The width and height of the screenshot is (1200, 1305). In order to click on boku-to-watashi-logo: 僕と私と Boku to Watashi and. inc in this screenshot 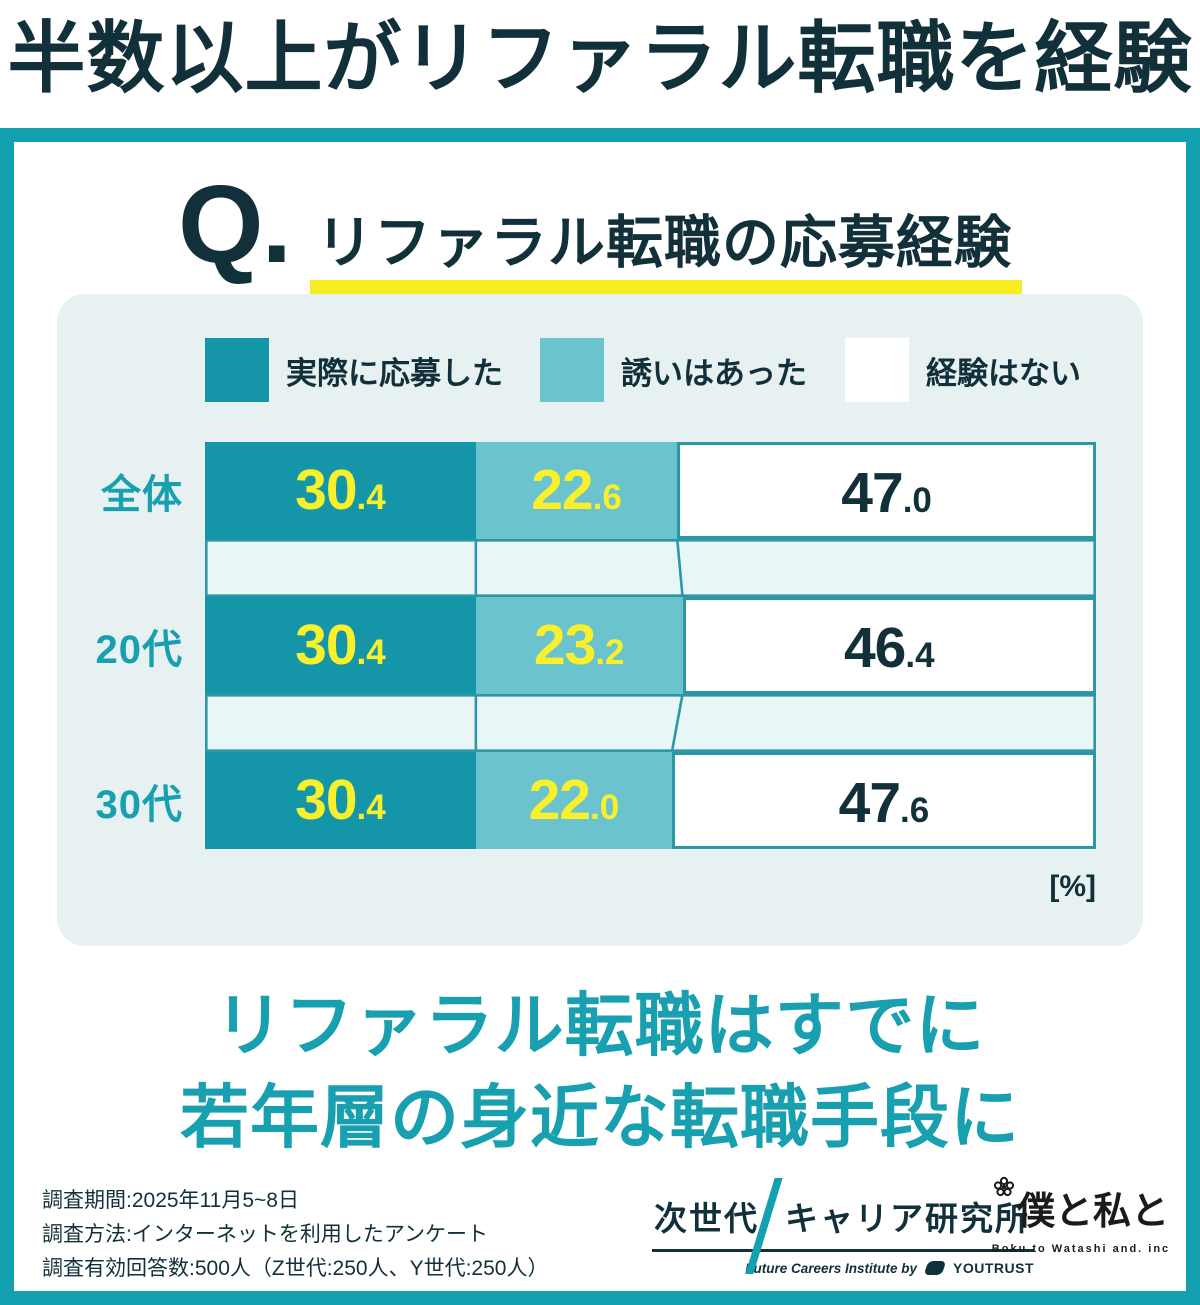, I will do `click(1081, 1215)`.